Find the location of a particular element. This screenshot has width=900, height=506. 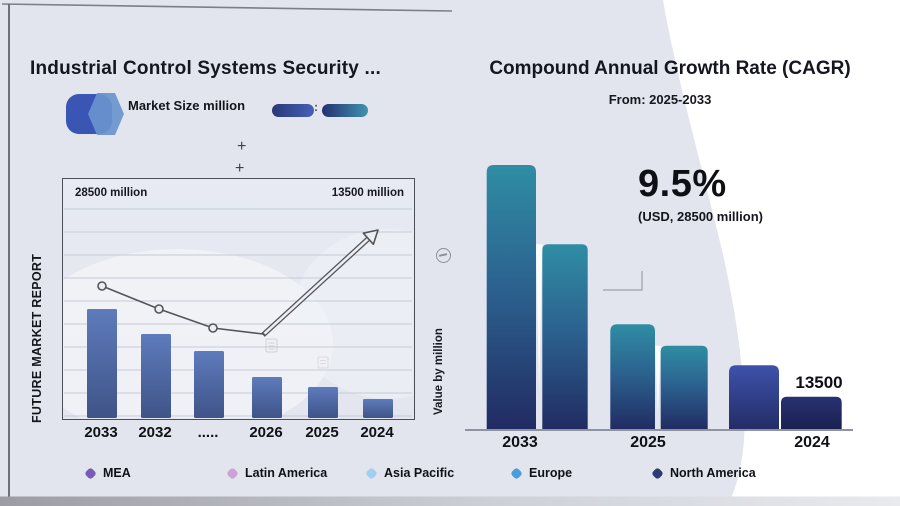

legend-label: MEA is located at coordinates (117, 473).